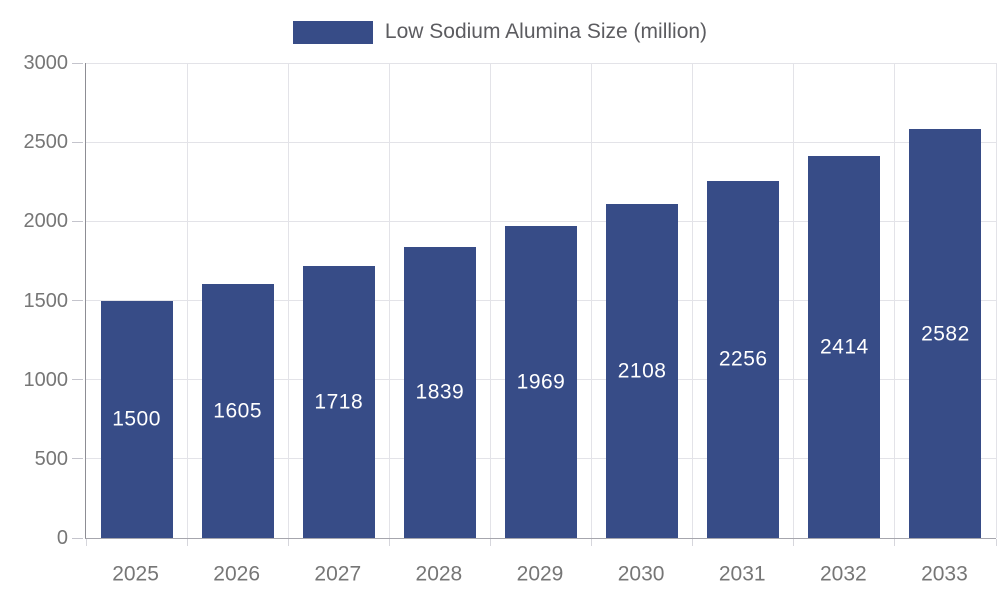 The height and width of the screenshot is (600, 1000). Describe the element at coordinates (46, 63) in the screenshot. I see `y-tick-label: 3000` at that location.